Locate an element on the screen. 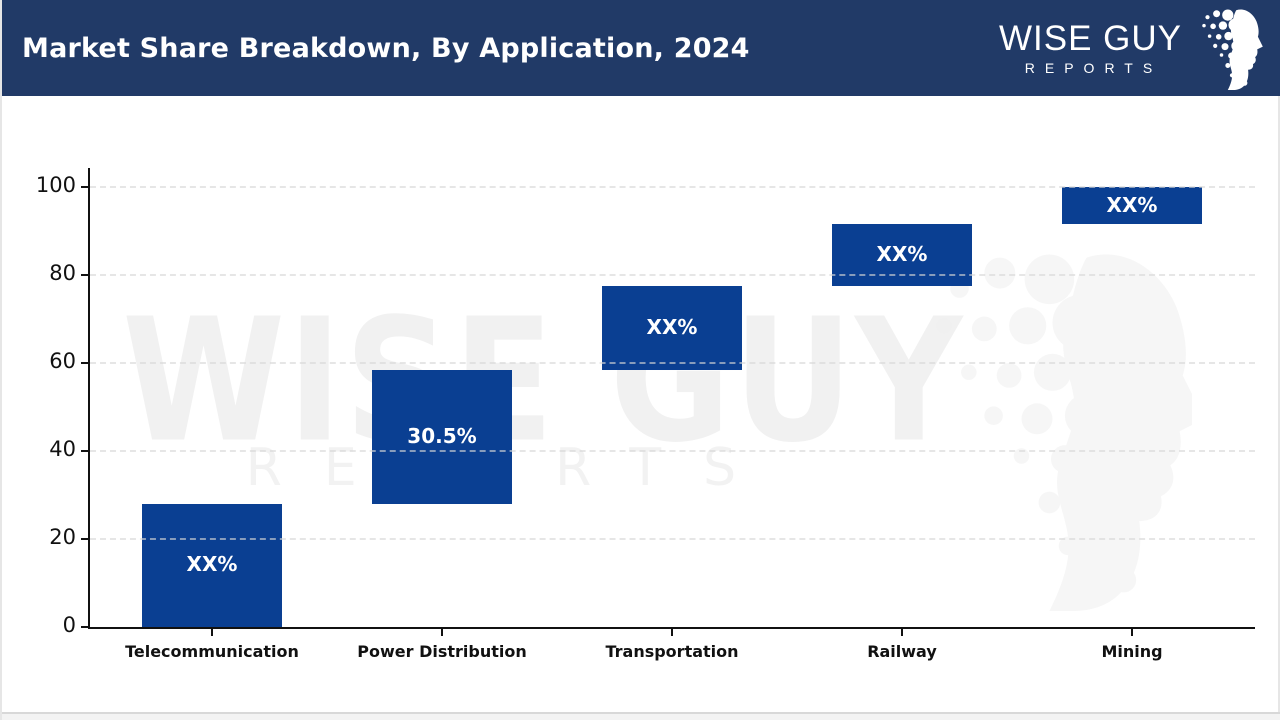 The width and height of the screenshot is (1280, 720). y-tick-label: 60 is located at coordinates (62, 361).